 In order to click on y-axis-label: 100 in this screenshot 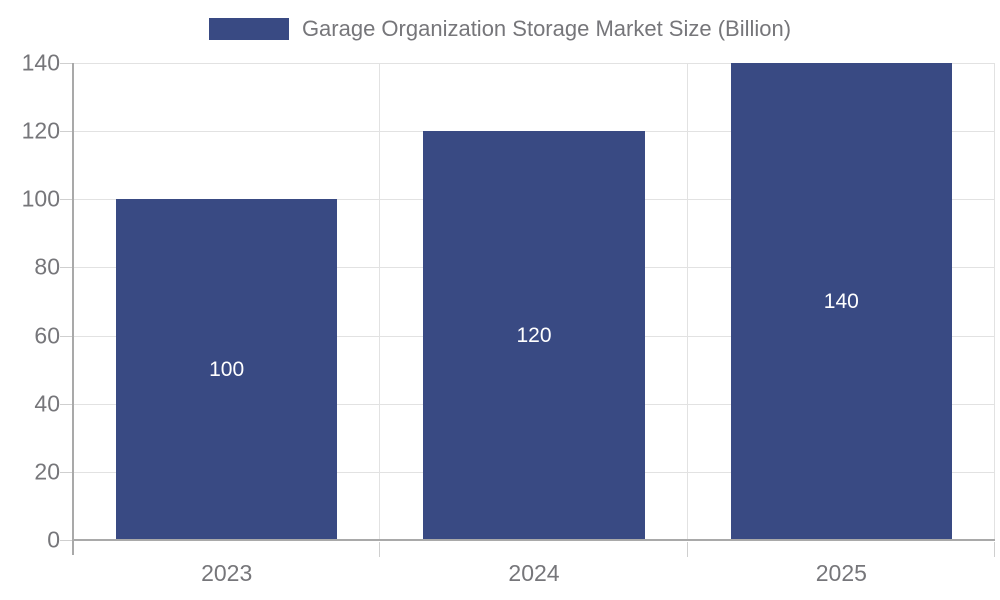, I will do `click(40, 198)`.